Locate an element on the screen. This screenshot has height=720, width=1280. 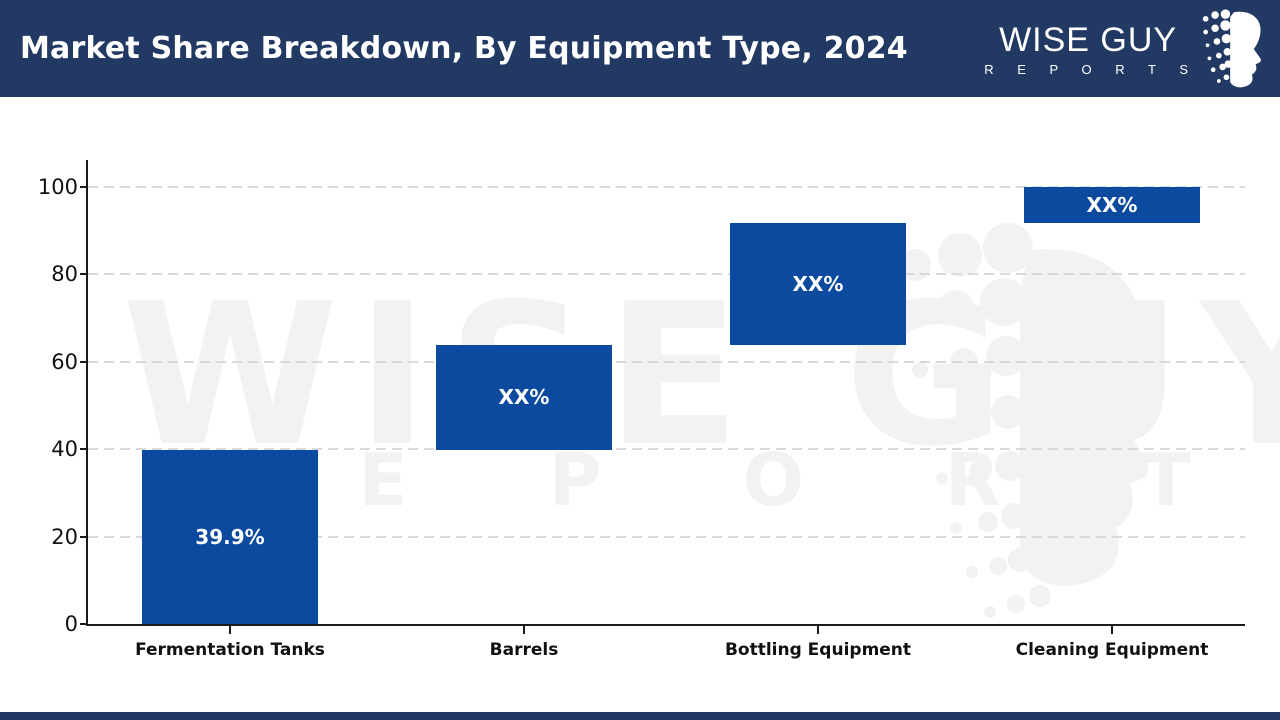
logo-text: WISE GUY R E P O R T S is located at coordinates (1088, 49).